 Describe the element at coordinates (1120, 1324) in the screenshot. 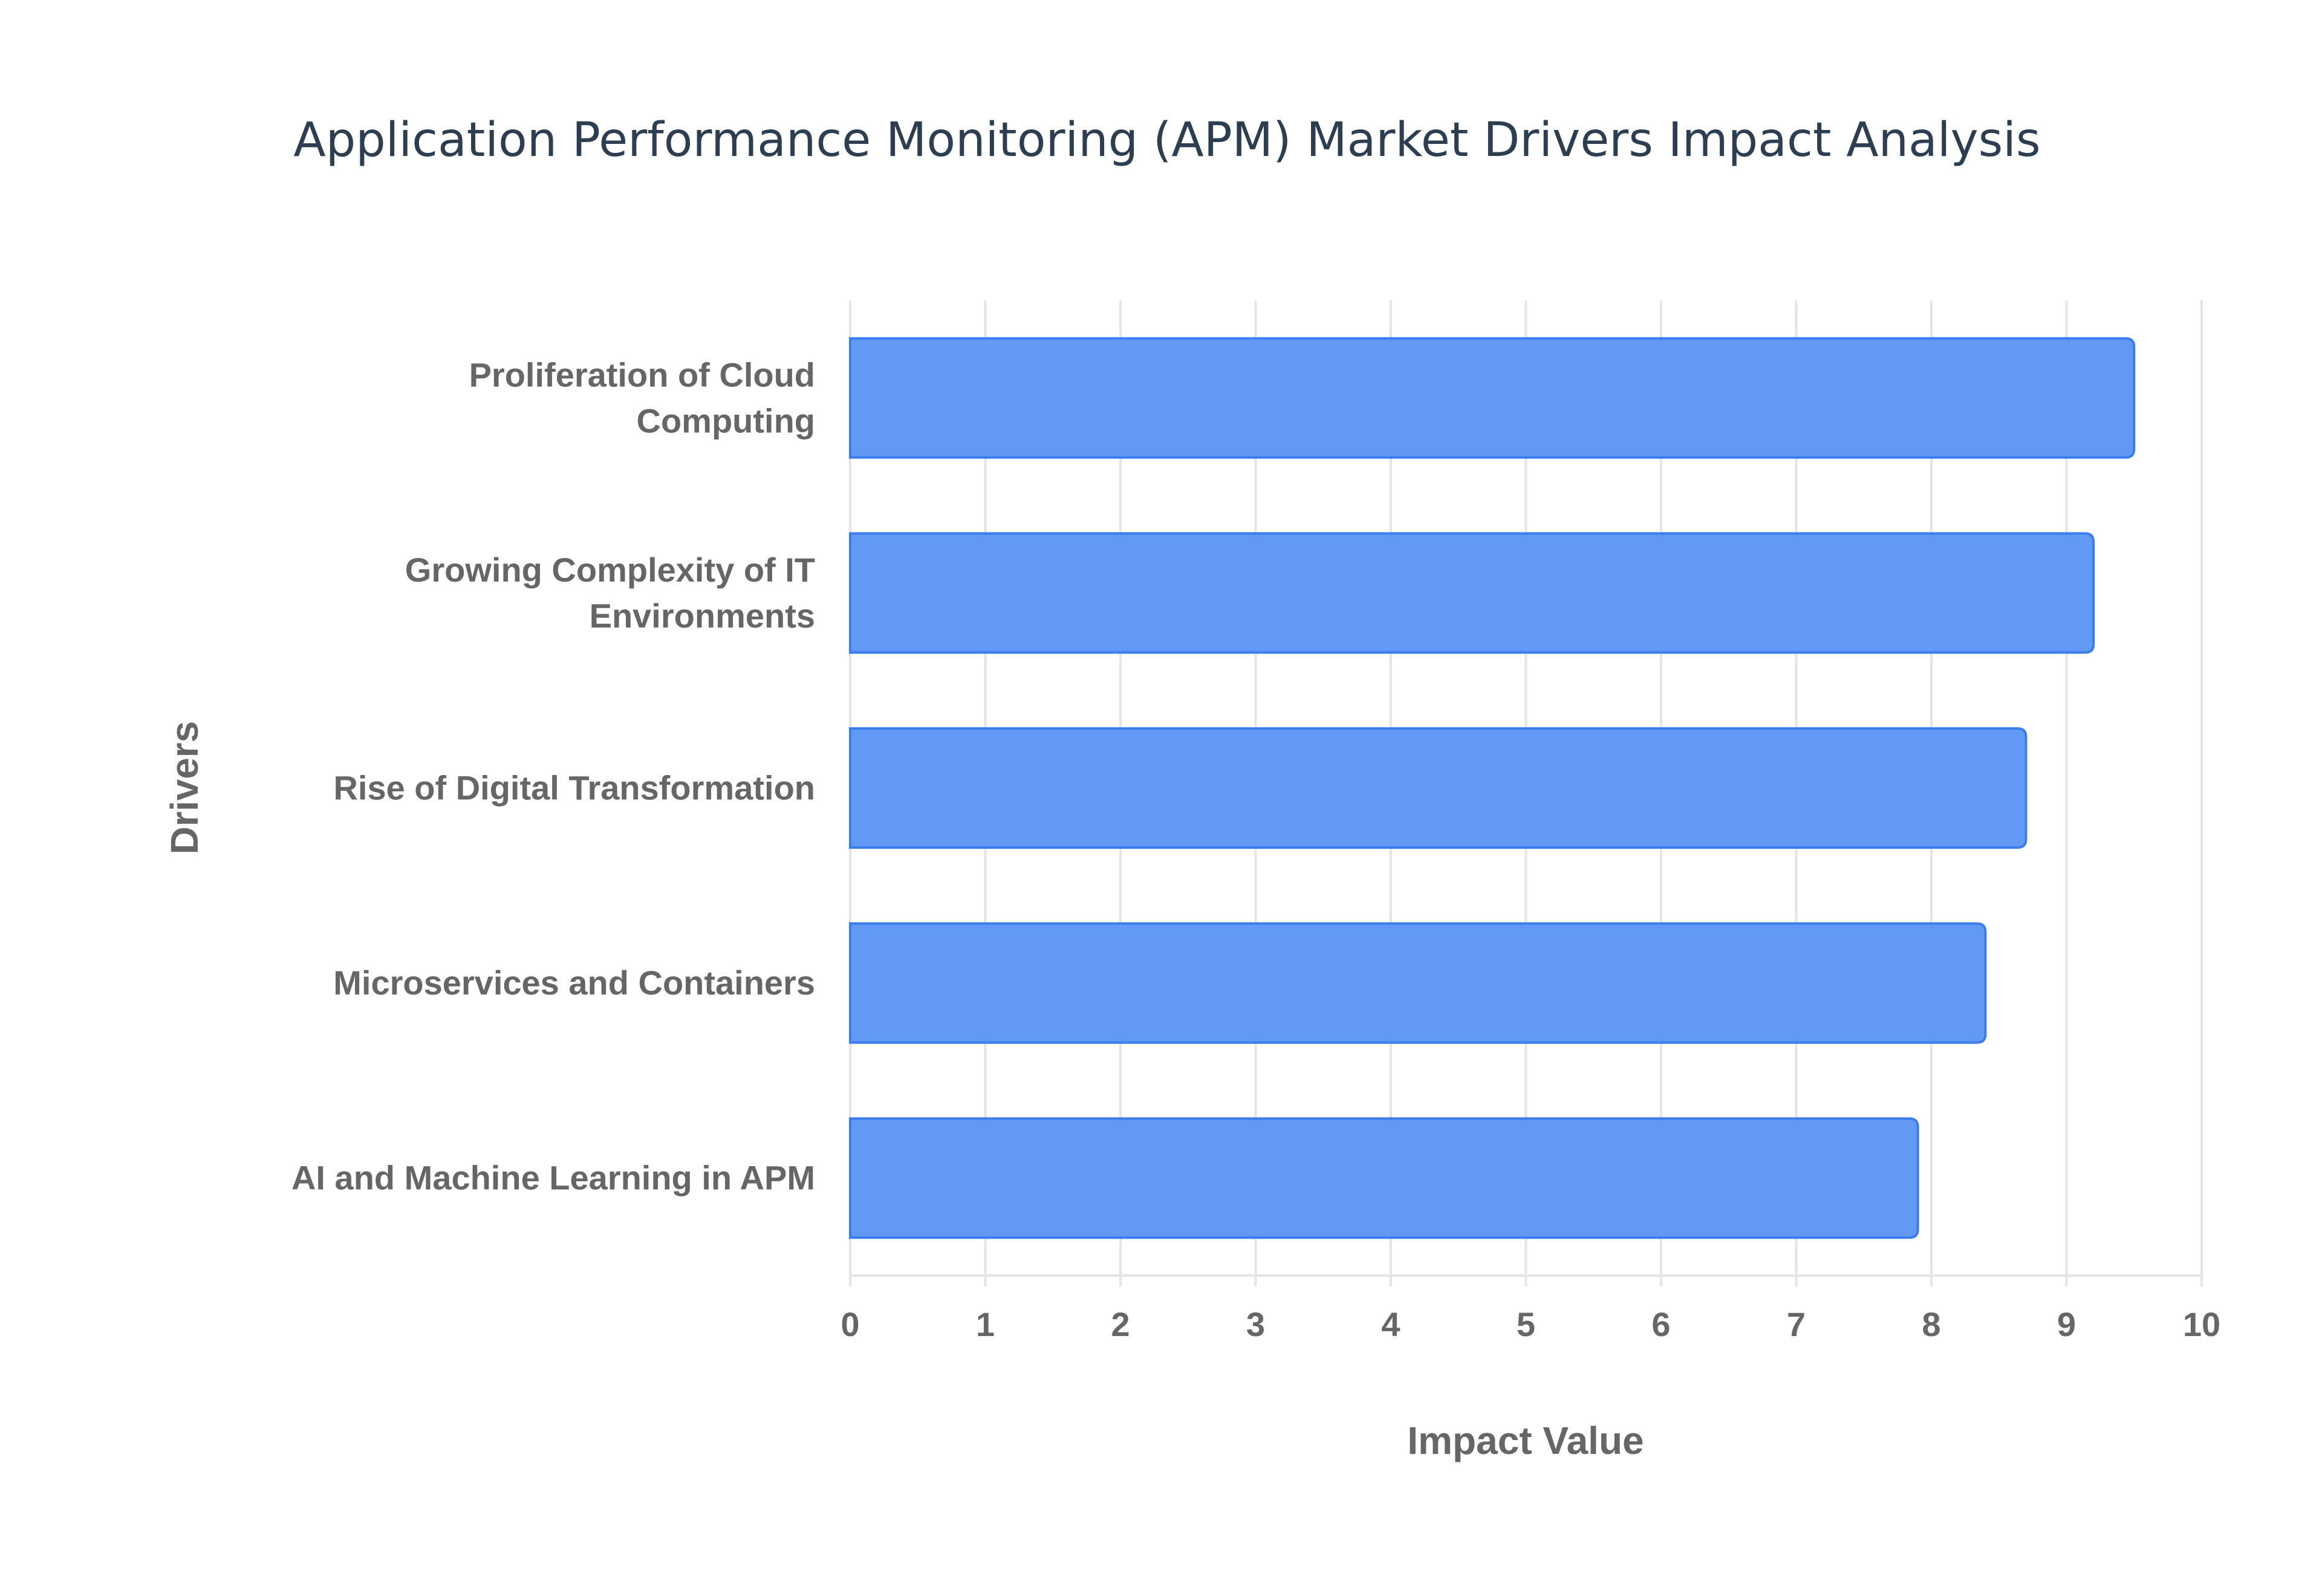

I see `x-tick-label: 2` at that location.